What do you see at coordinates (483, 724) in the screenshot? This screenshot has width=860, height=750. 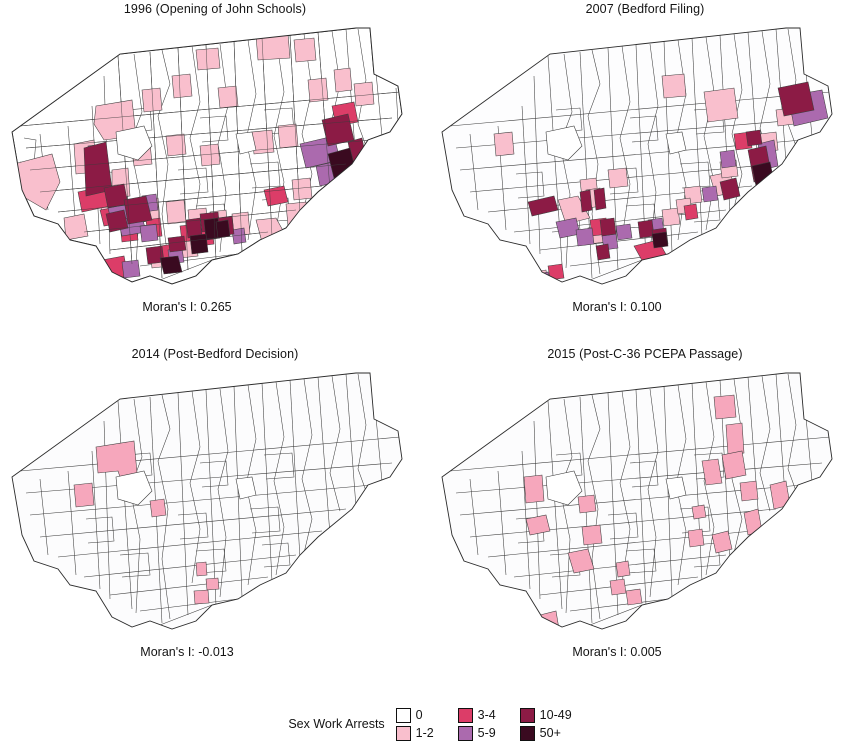 I see `legend-items: 0 1-2 3-4 5-9 10-49` at bounding box center [483, 724].